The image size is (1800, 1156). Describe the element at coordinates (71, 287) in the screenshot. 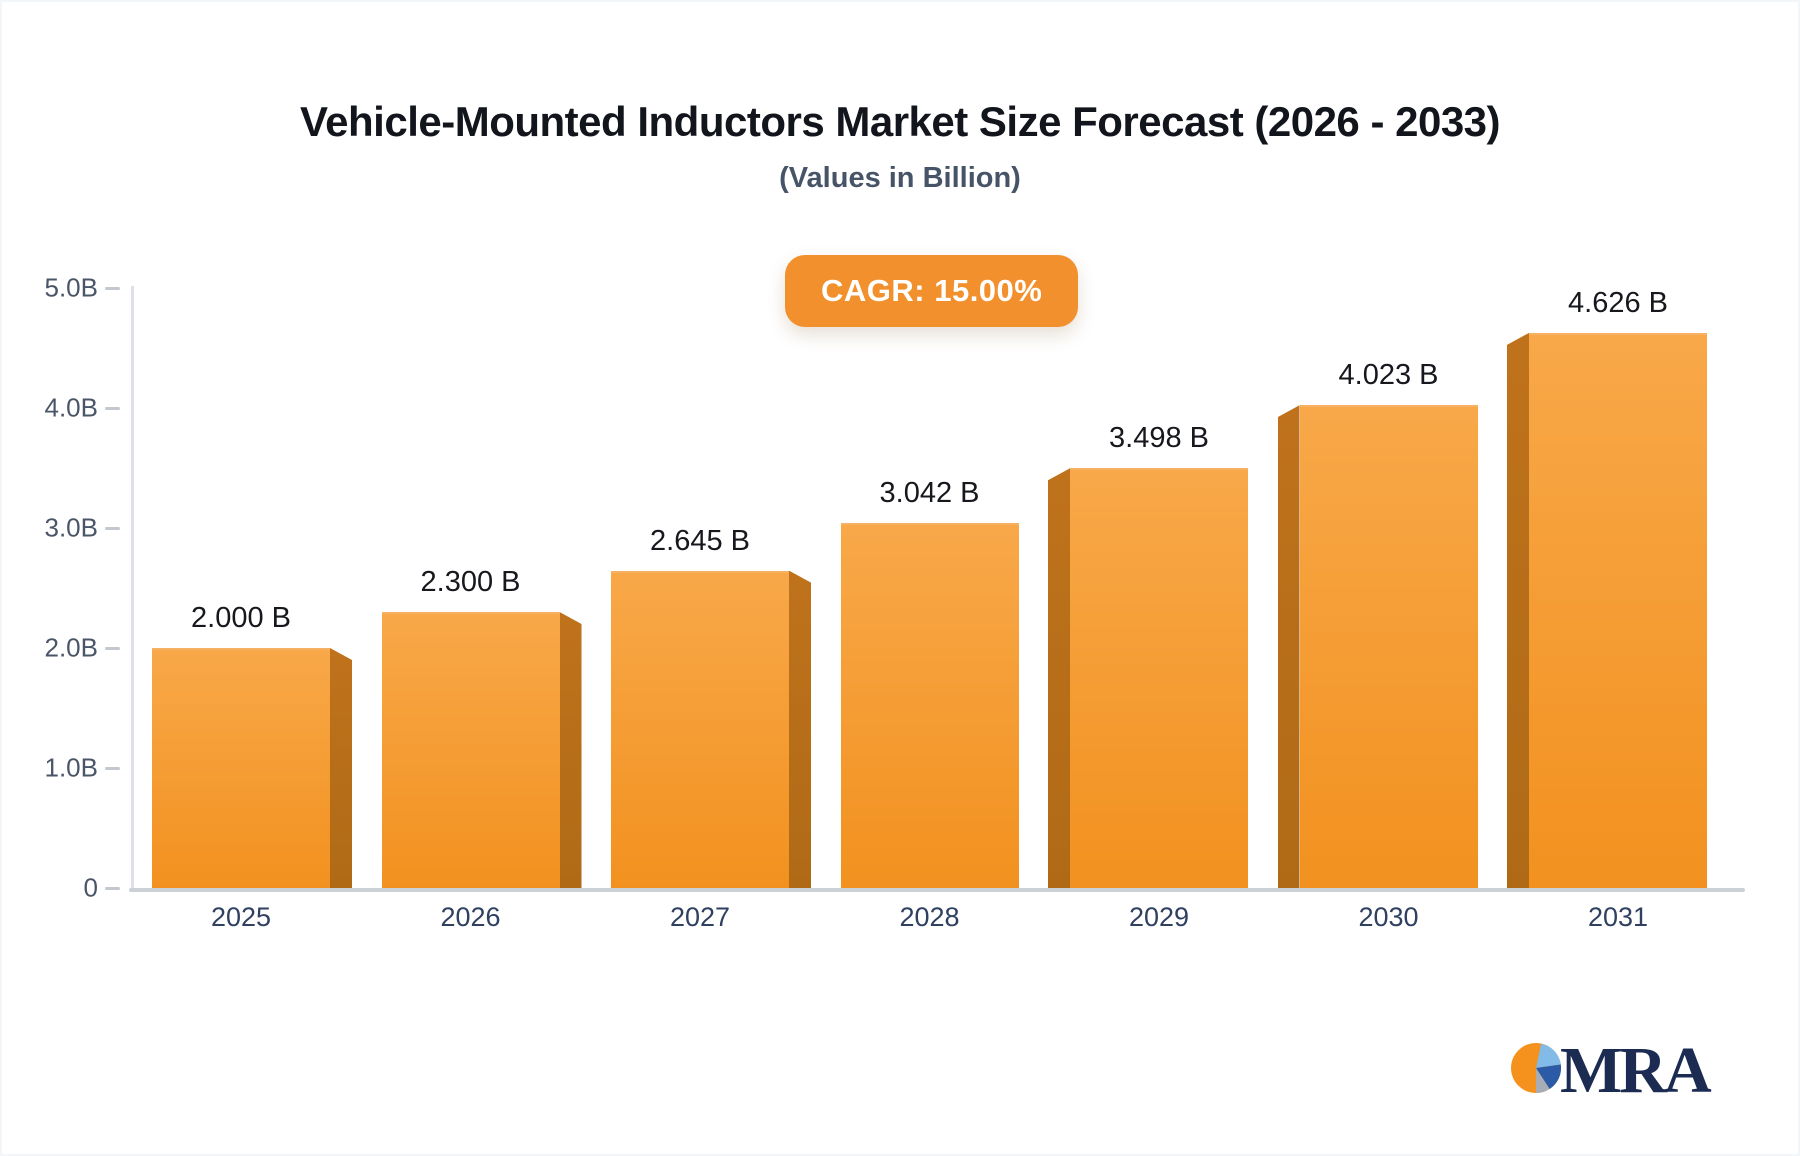

I see `y-tick-label: 5.0B` at that location.